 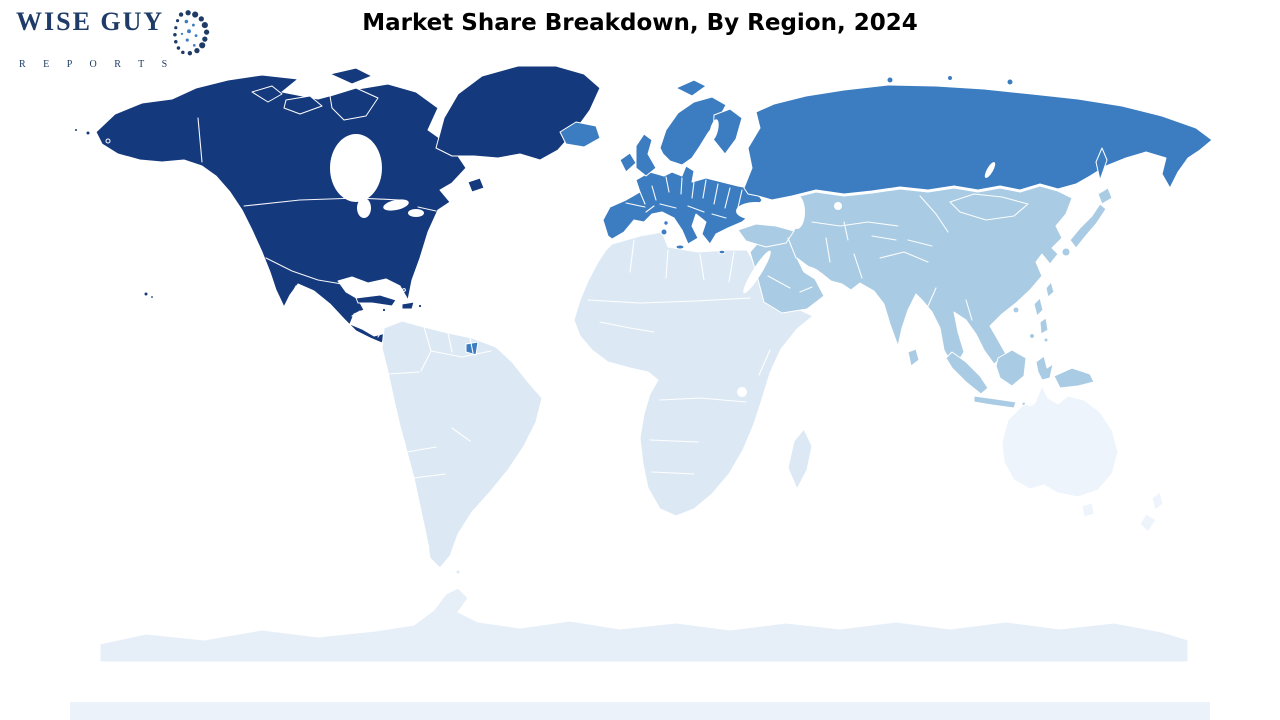 I want to click on sulawesi, so click(x=1044, y=368).